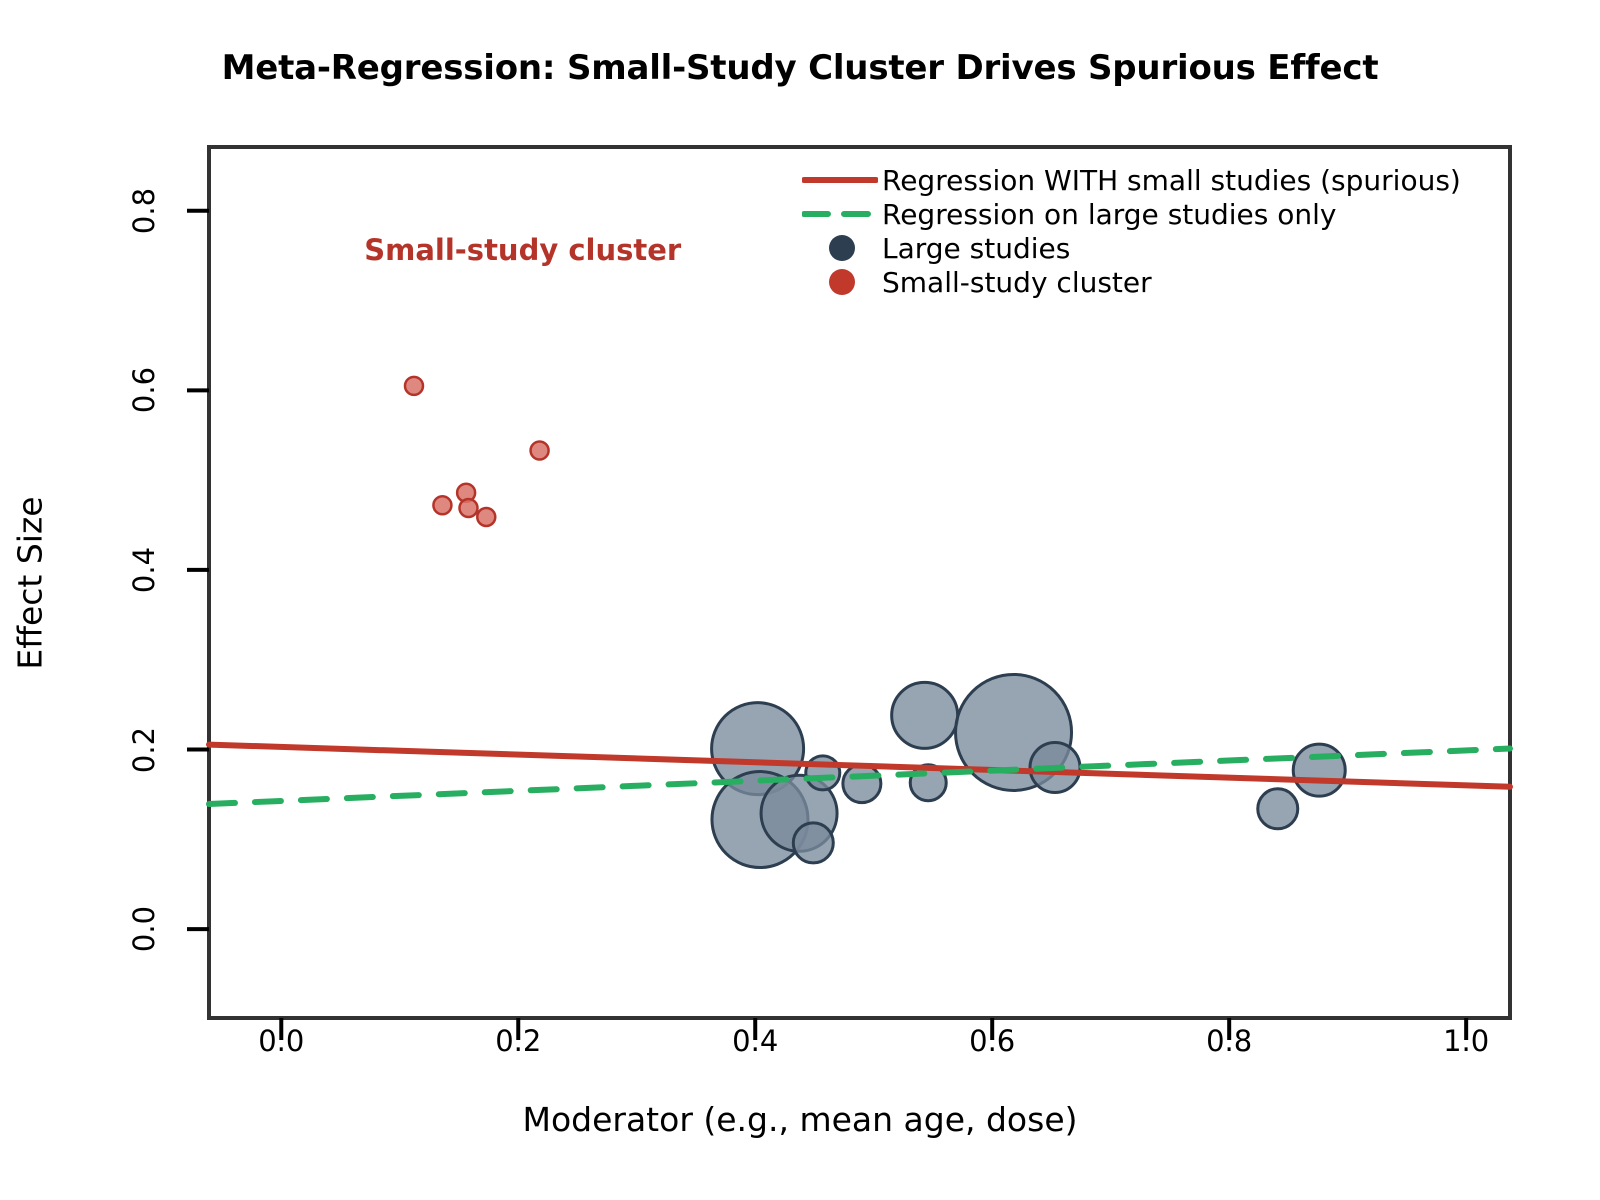  I want to click on legend-label: Regression WITH small studies (spurious), so click(1171, 180).